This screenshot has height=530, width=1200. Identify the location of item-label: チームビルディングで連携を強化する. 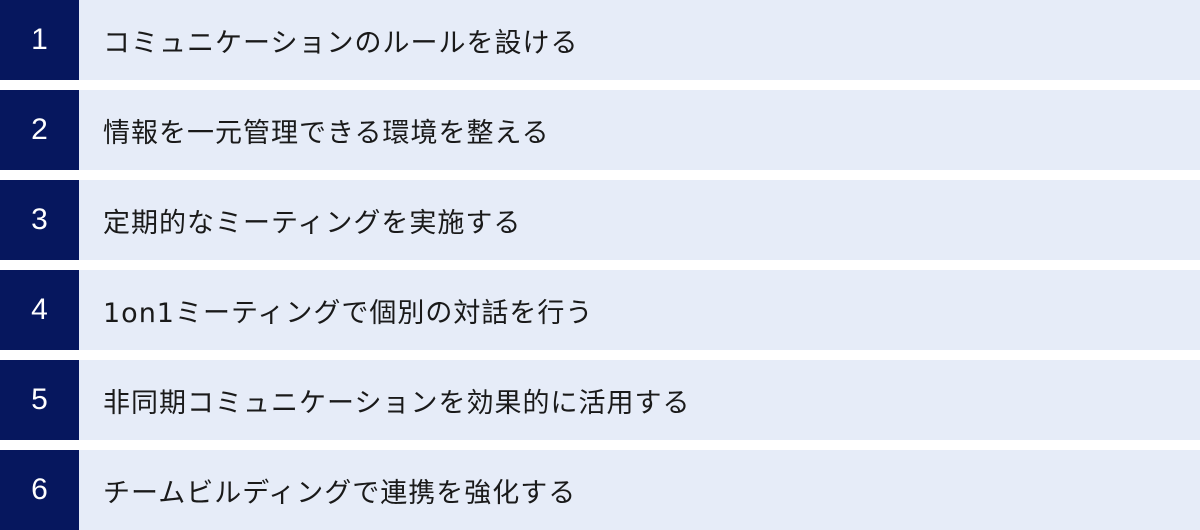
(340, 493).